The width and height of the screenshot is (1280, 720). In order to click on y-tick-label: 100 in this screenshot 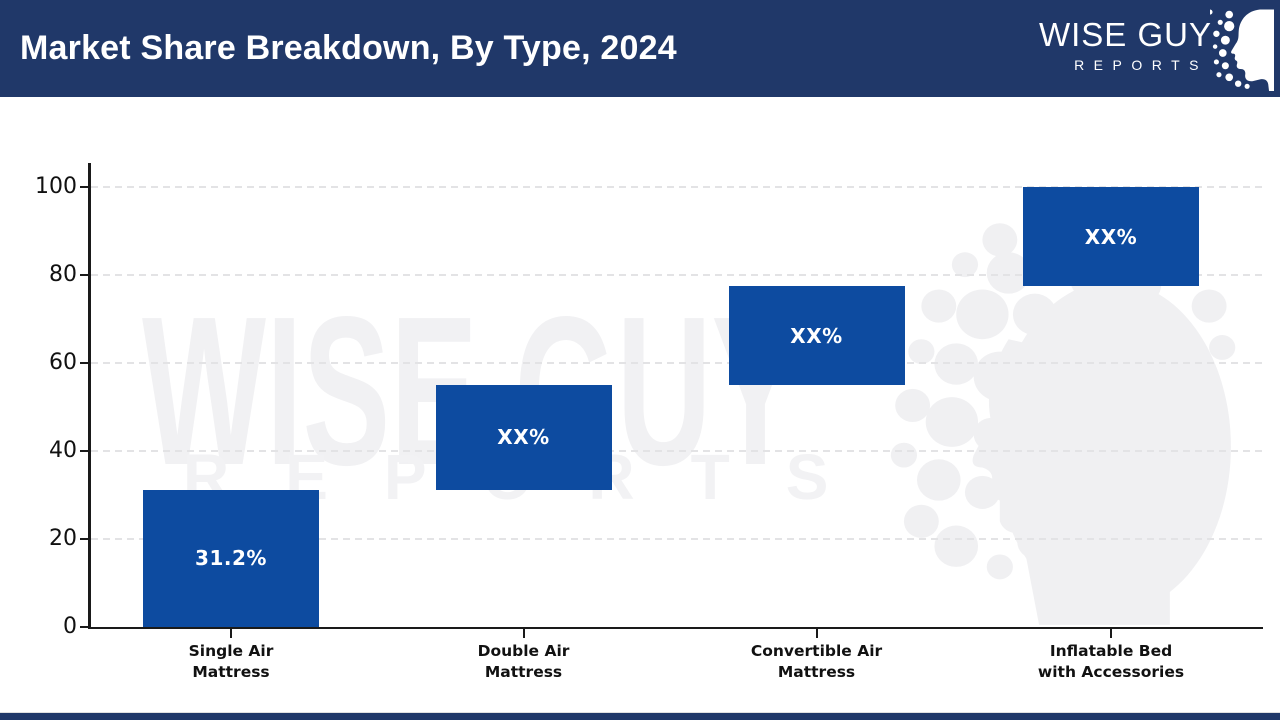, I will do `click(56, 186)`.